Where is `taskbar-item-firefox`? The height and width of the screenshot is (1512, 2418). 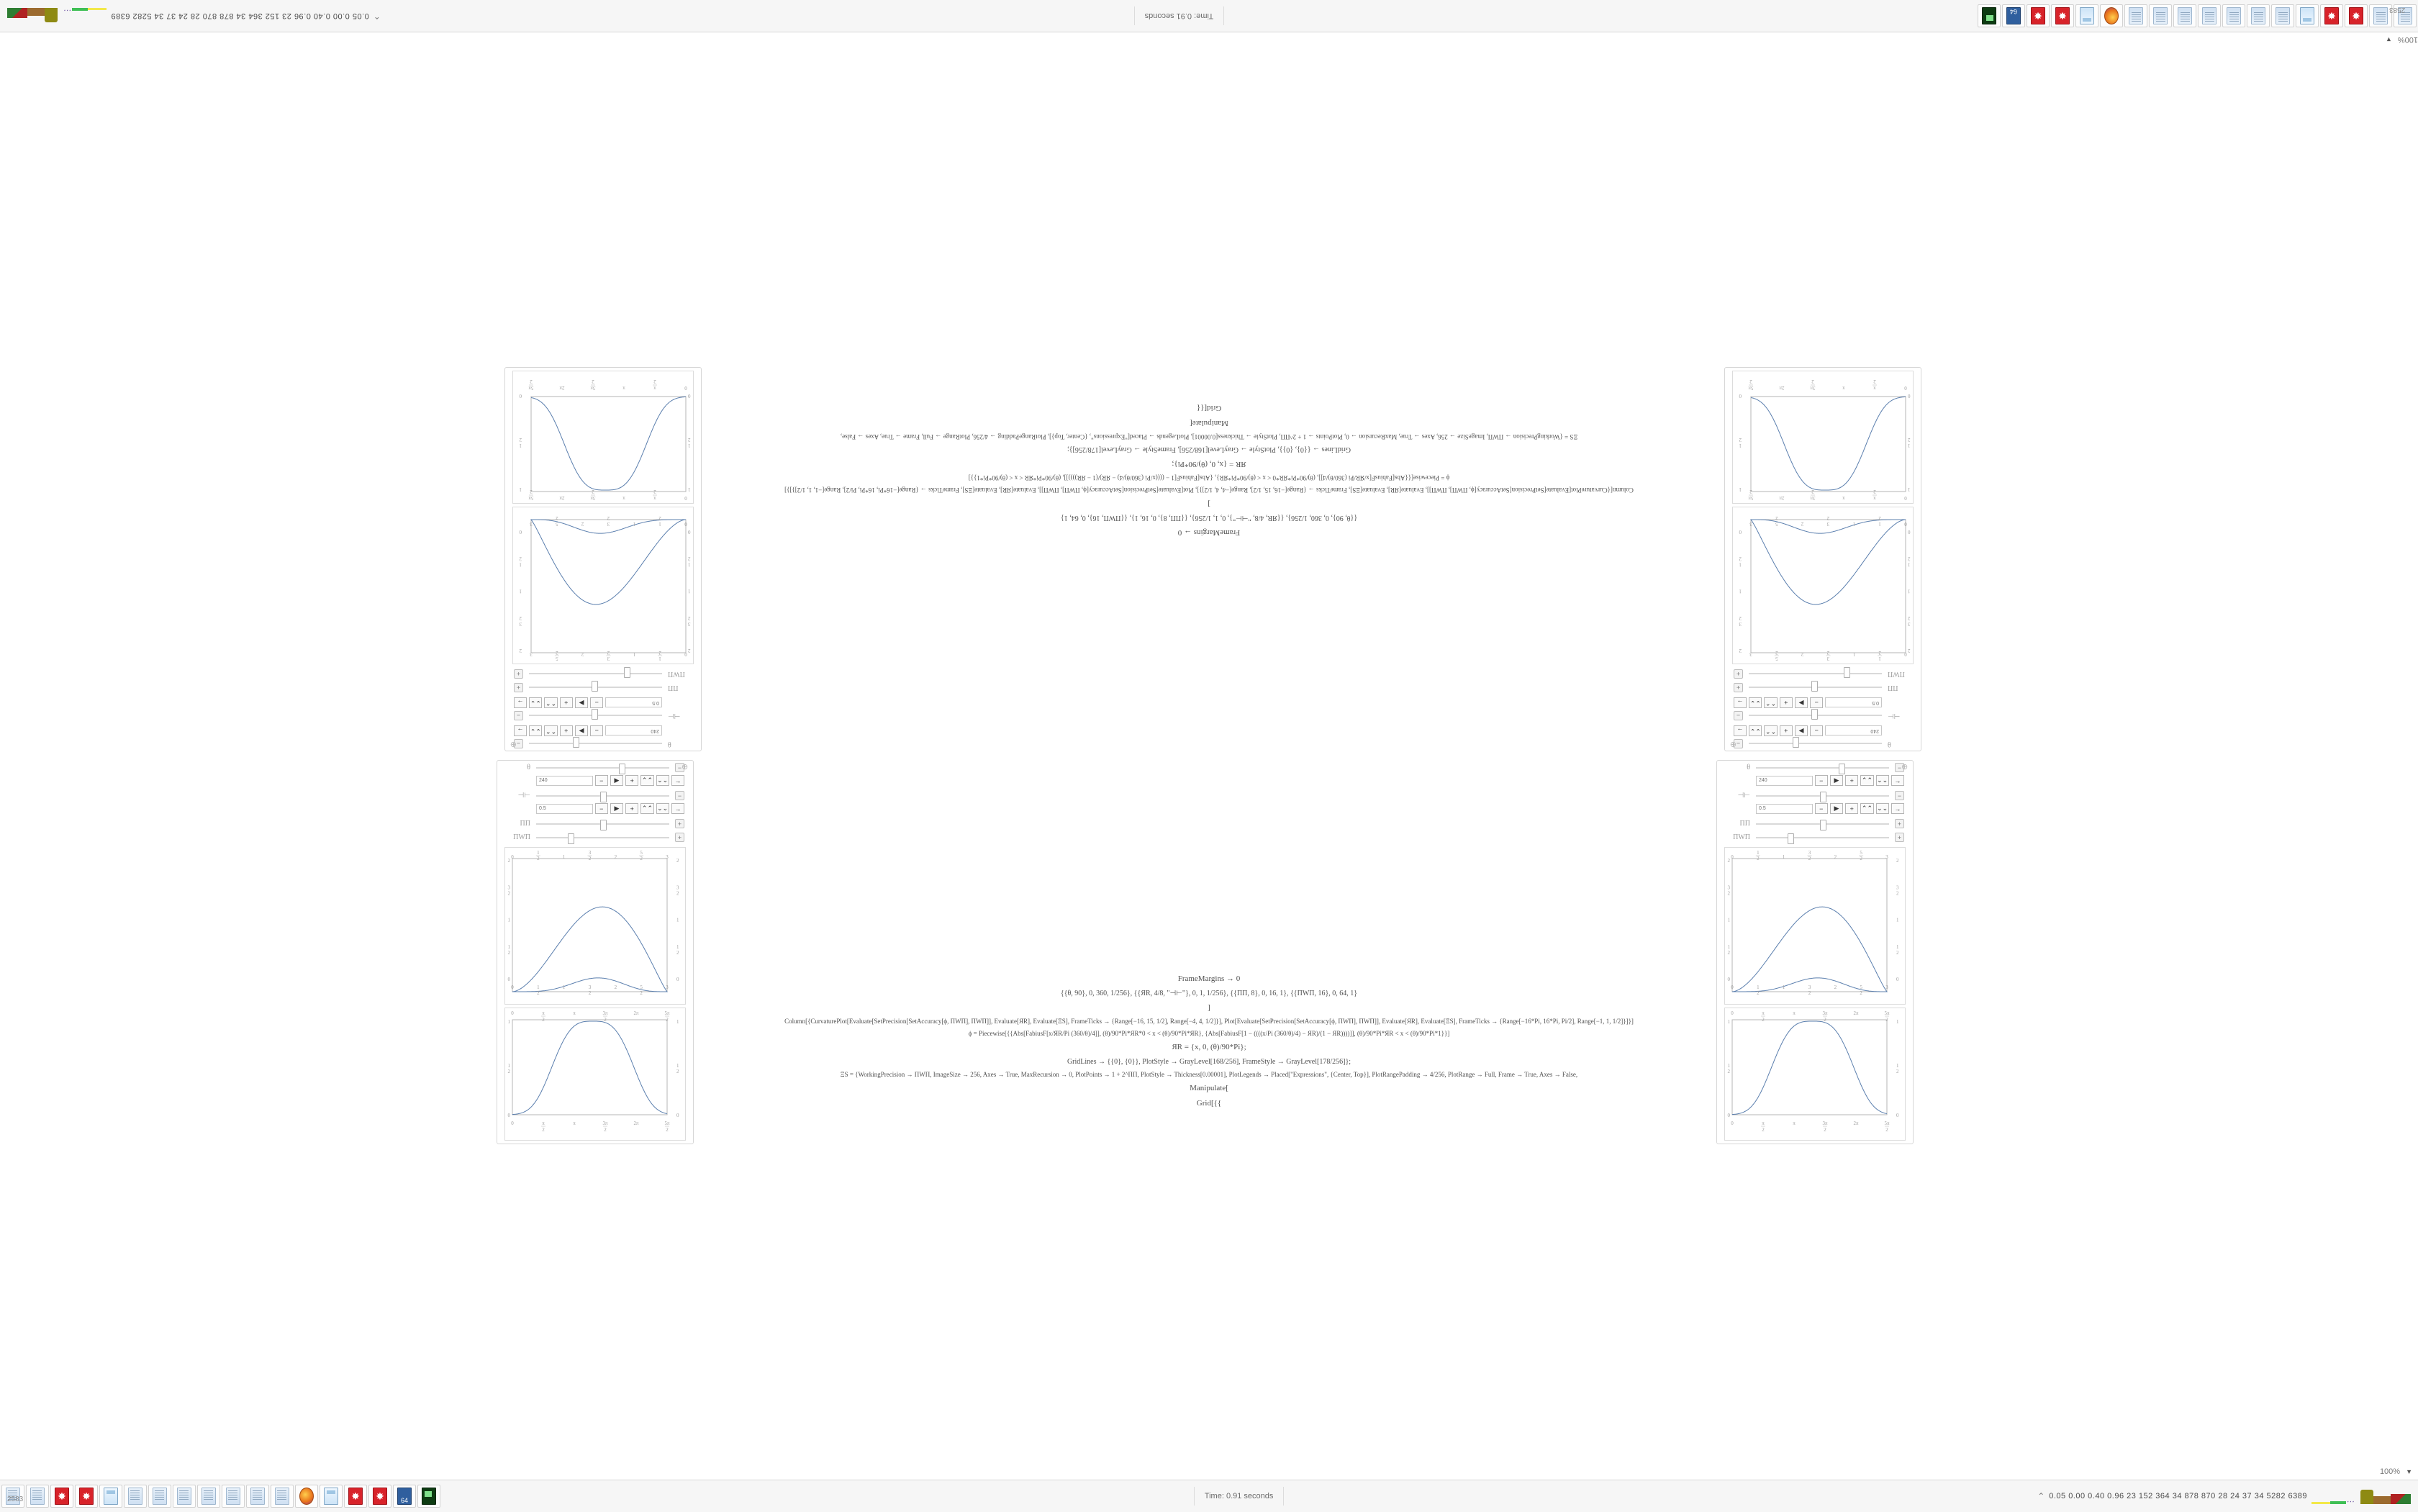
taskbar-item-firefox is located at coordinates (306, 1497).